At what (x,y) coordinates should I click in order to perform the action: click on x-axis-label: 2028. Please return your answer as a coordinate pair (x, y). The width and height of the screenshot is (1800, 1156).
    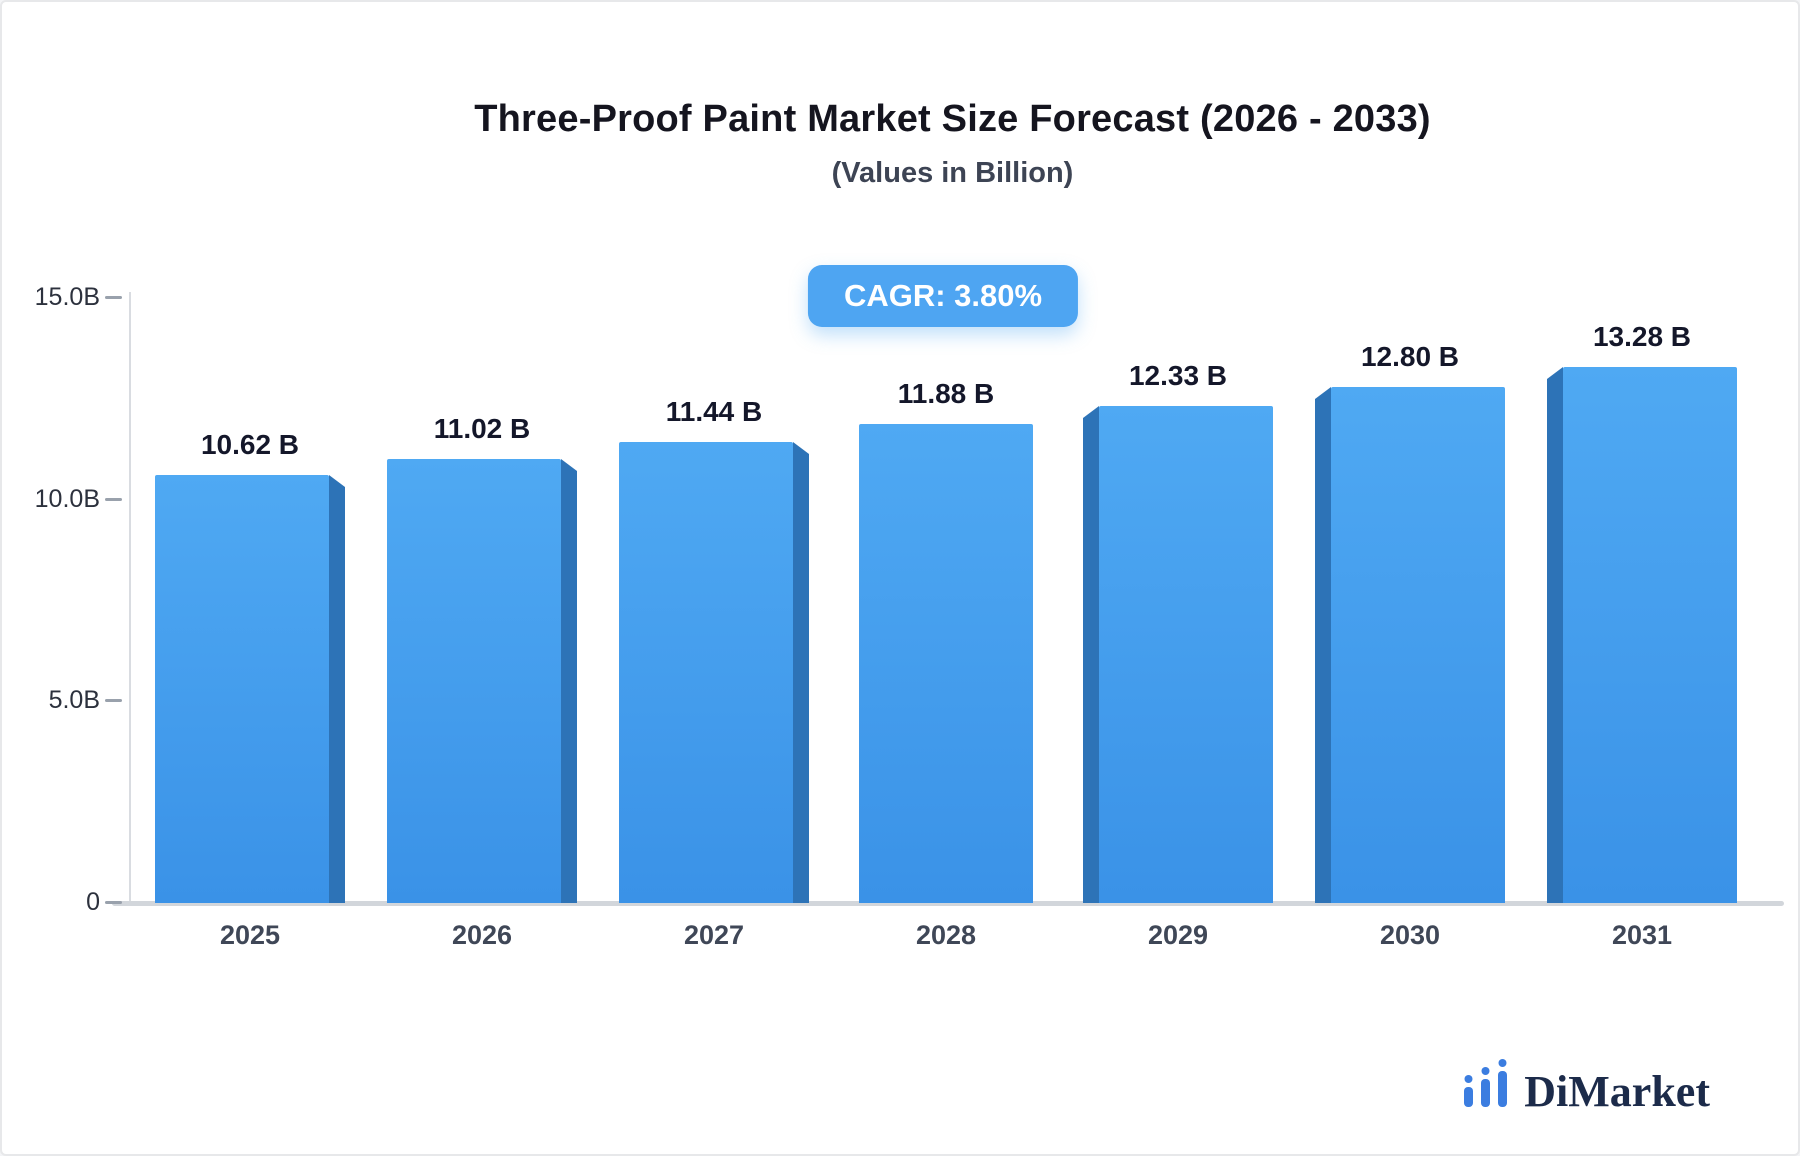
    Looking at the image, I should click on (946, 935).